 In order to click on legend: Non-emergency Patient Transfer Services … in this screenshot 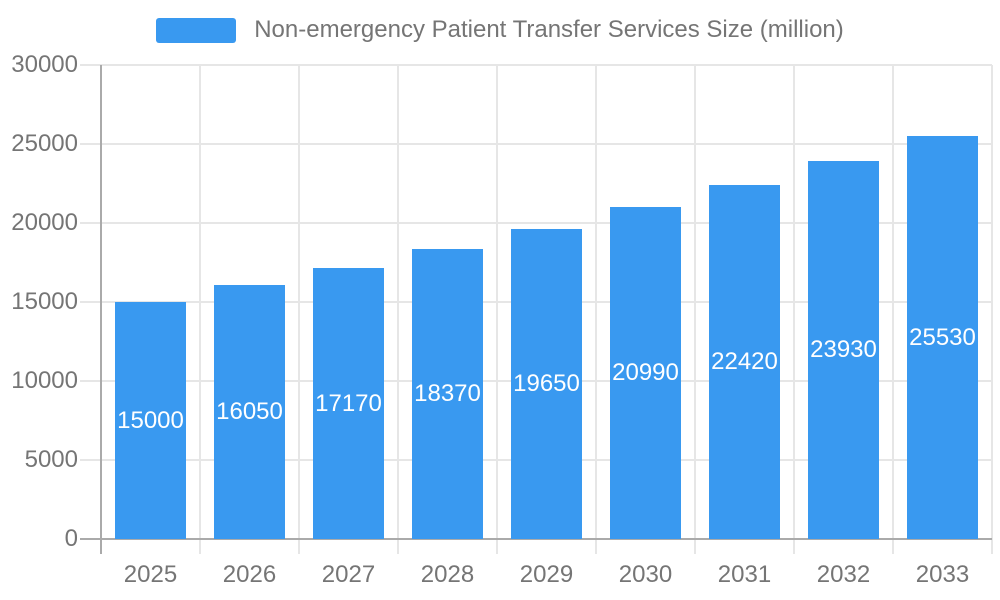, I will do `click(500, 30)`.